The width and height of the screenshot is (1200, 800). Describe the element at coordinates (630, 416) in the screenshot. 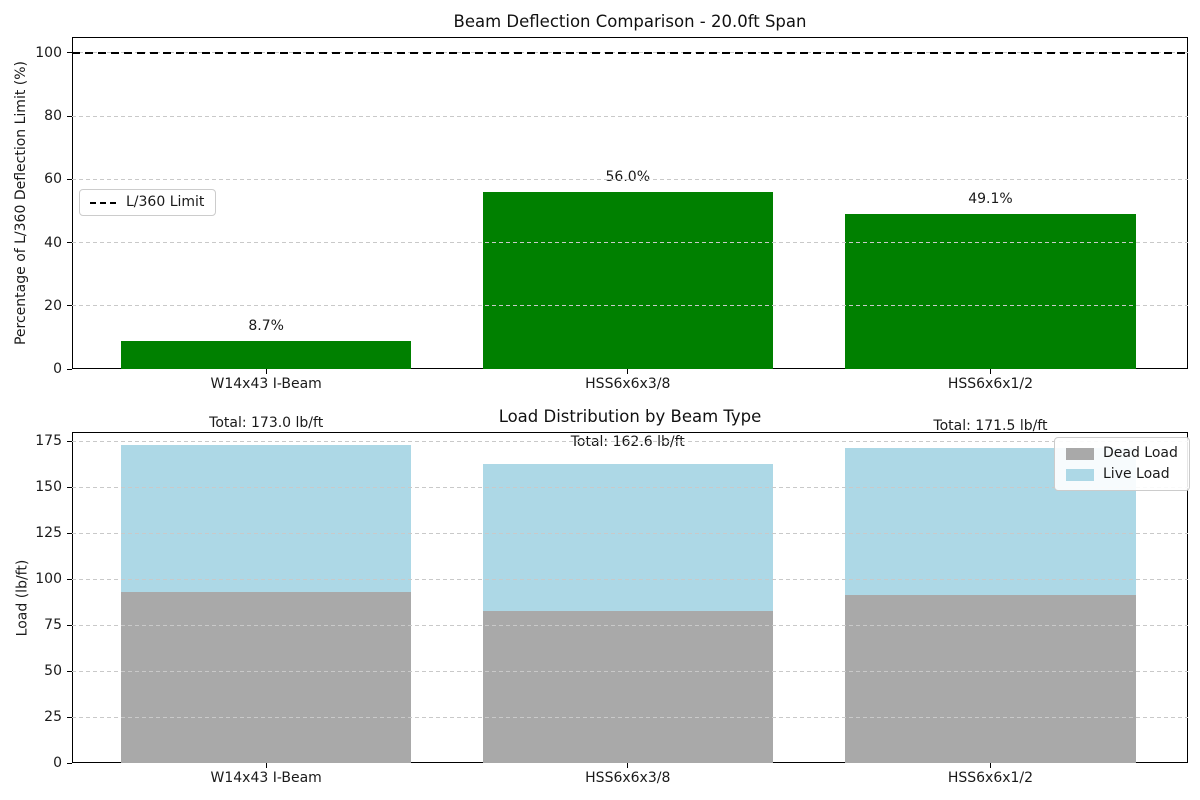

I see `load-chart-title: Load Distribution by Beam Type` at that location.